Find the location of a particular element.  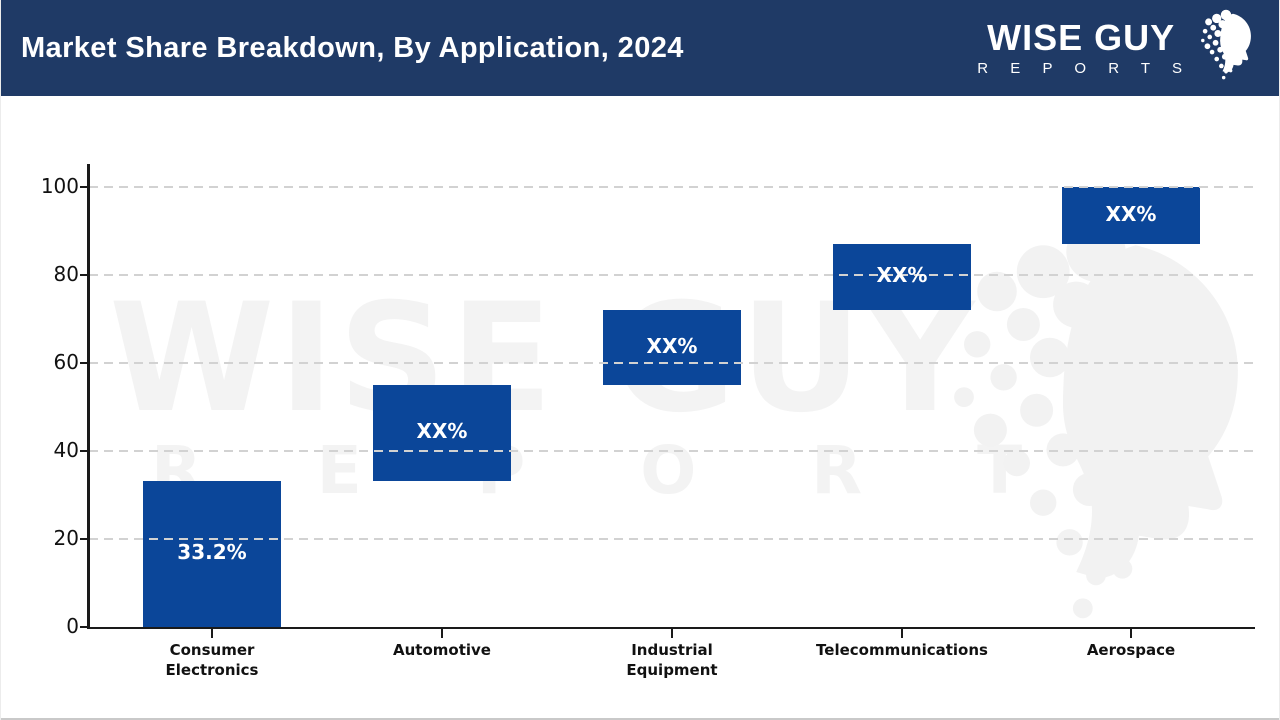

y-tick-label: 80 is located at coordinates (66, 274).